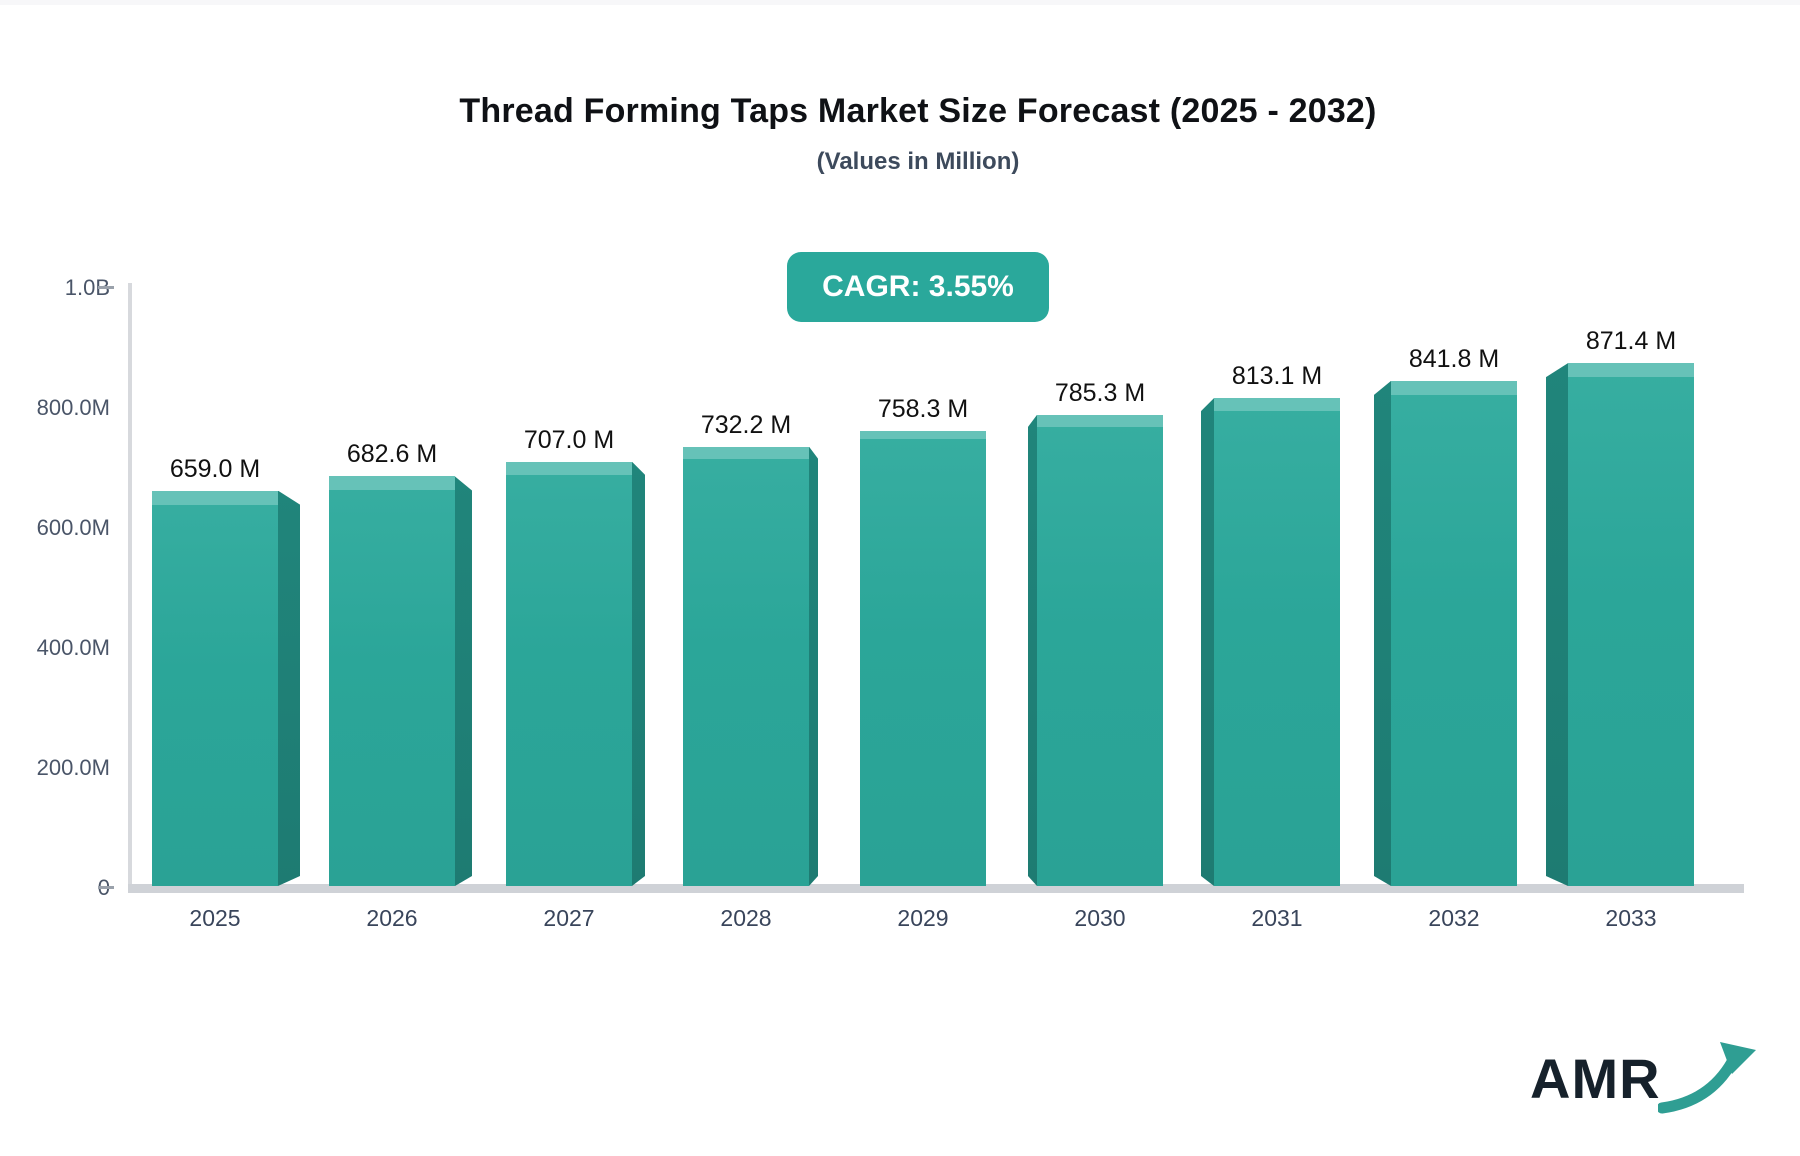 This screenshot has width=1800, height=1156. I want to click on bar-2029, so click(923, 658).